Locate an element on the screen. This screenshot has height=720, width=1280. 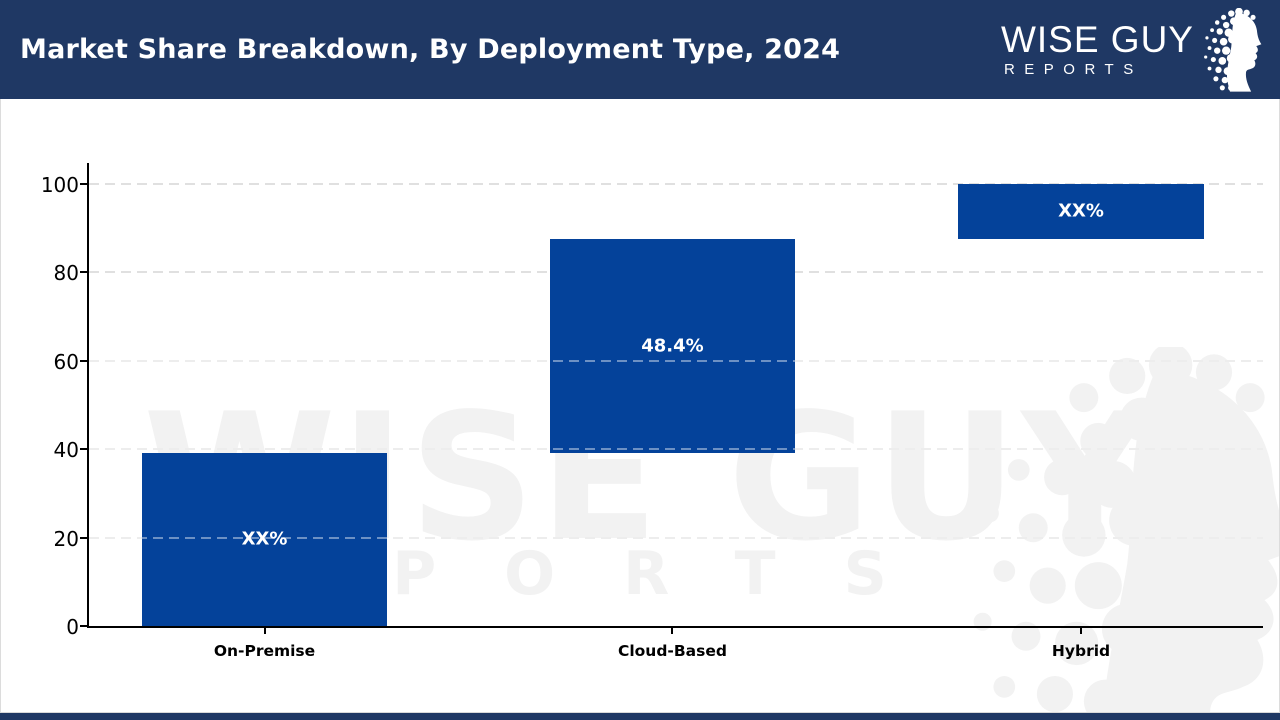
x-axis-line is located at coordinates (675, 627).